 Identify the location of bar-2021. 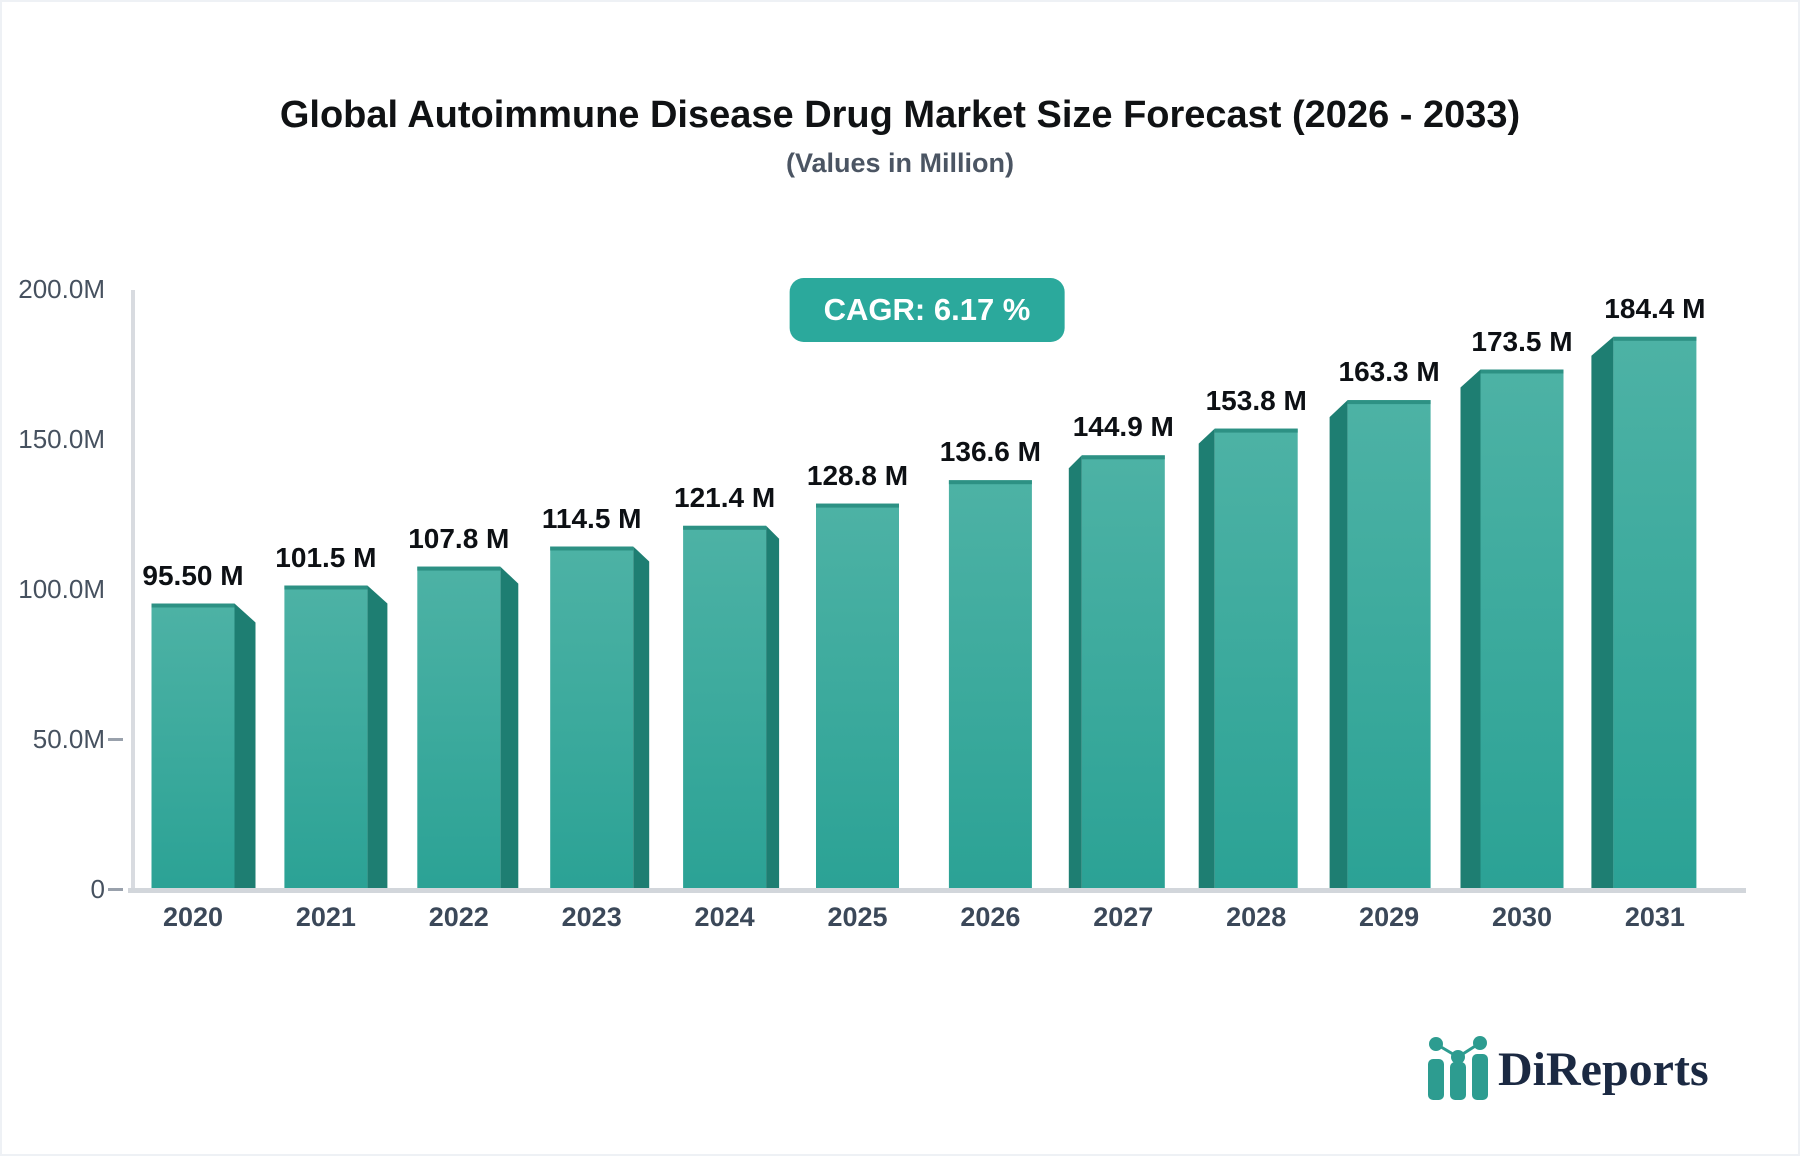
(336, 737).